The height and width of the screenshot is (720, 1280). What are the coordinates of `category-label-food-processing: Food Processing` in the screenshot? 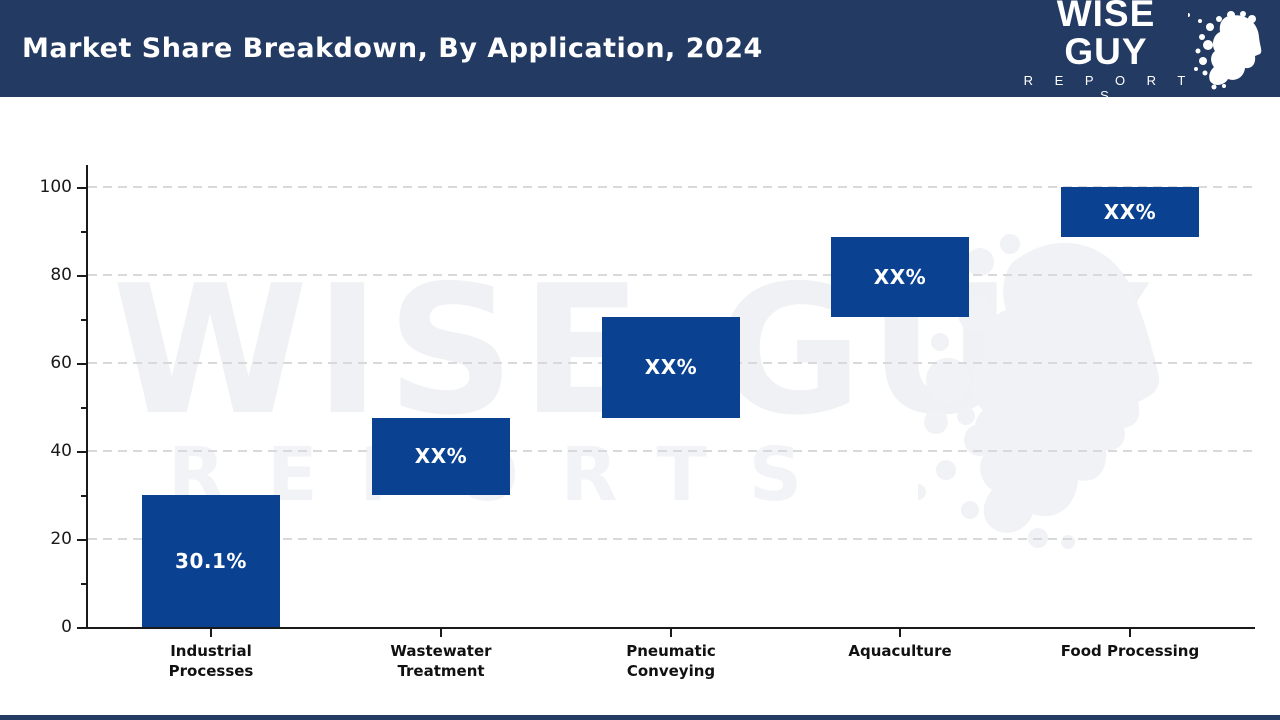 It's located at (1130, 651).